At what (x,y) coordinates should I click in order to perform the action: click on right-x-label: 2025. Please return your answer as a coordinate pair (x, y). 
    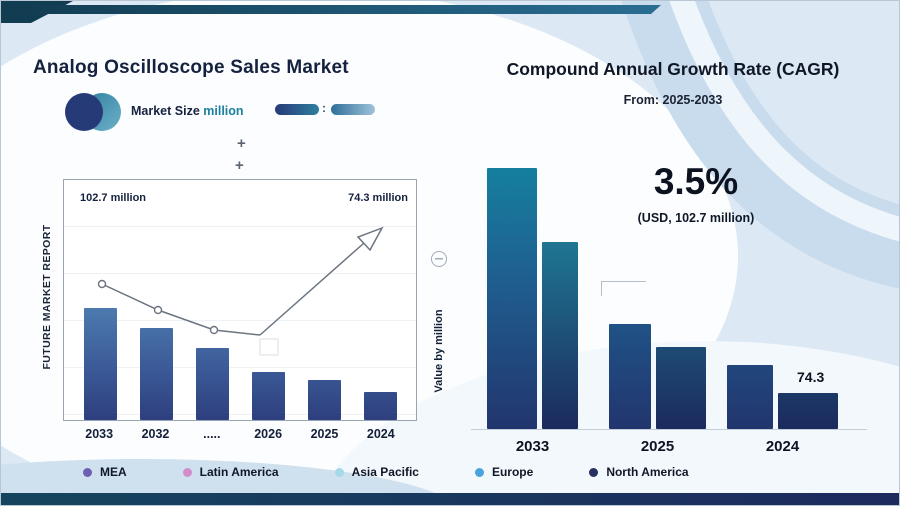
    Looking at the image, I should click on (657, 446).